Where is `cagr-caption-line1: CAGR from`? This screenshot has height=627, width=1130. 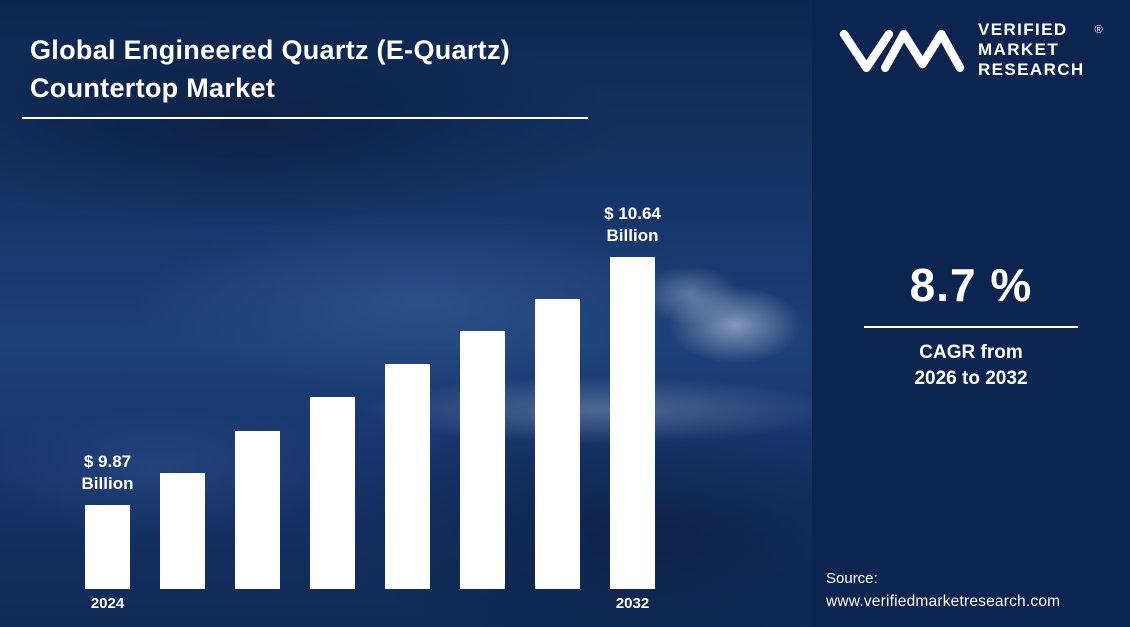
cagr-caption-line1: CAGR from is located at coordinates (971, 352).